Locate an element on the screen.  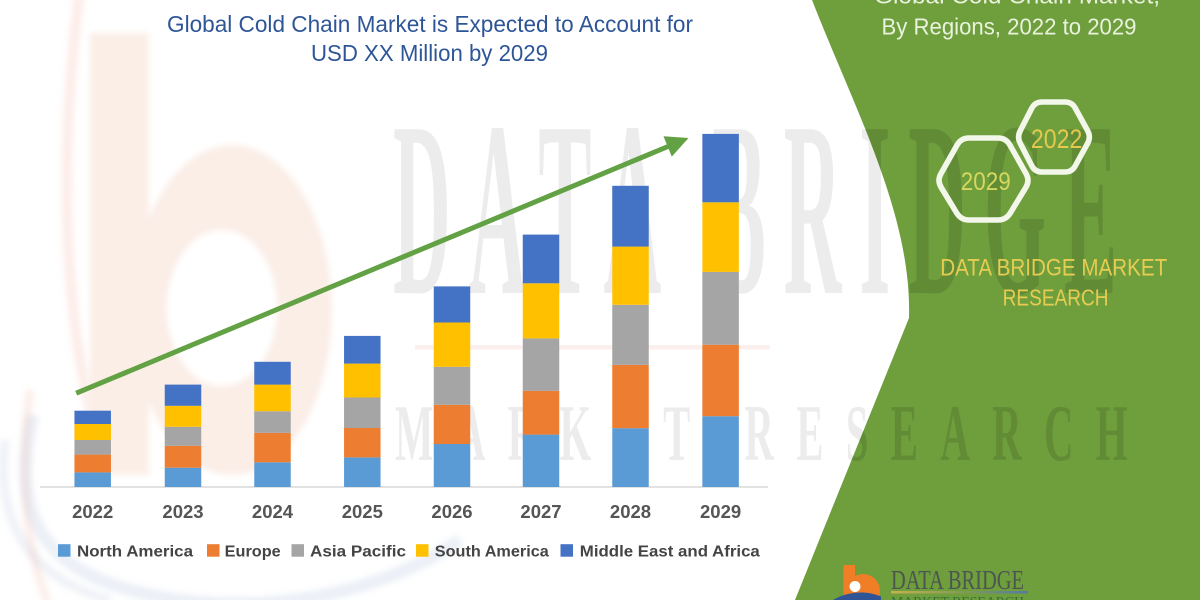
svg-text: RESEARCH is located at coordinates (1056, 297).